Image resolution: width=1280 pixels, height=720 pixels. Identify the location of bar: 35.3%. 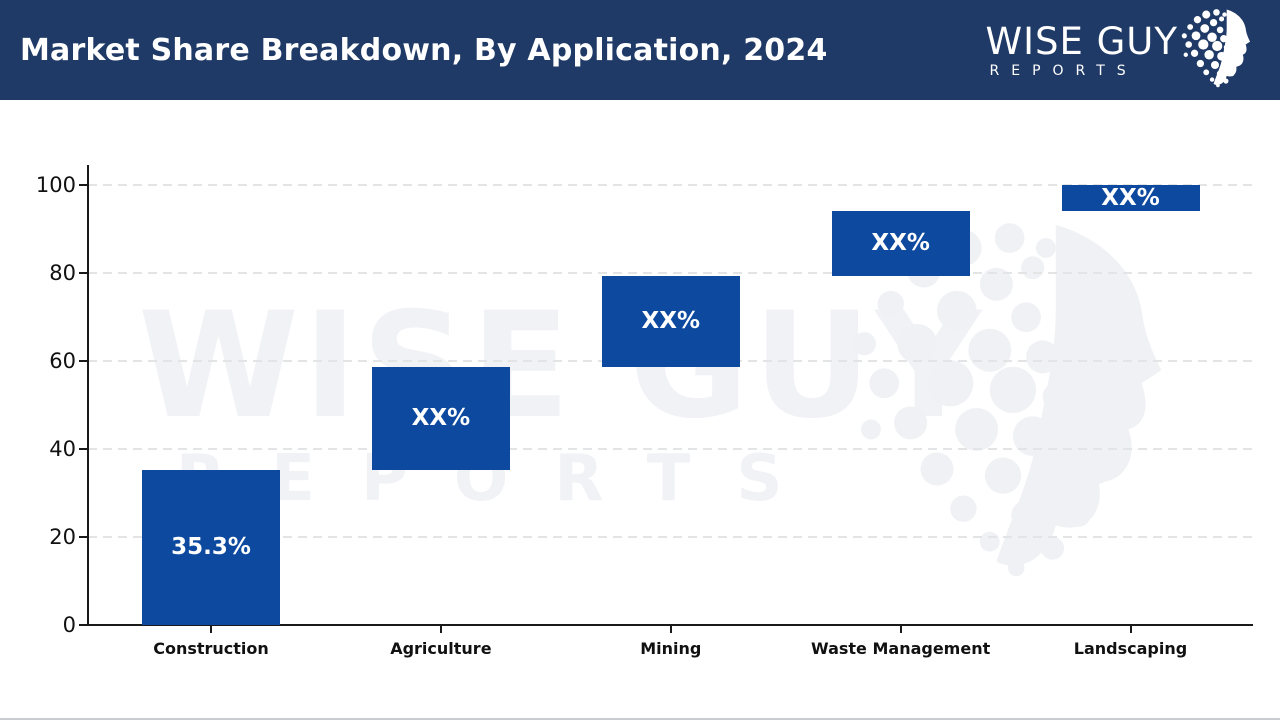
(211, 547).